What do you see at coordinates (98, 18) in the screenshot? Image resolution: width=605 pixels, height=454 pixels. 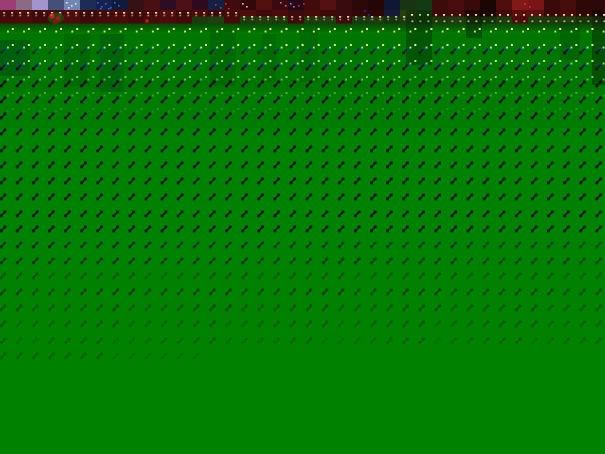 I see `cherry-artifact` at bounding box center [98, 18].